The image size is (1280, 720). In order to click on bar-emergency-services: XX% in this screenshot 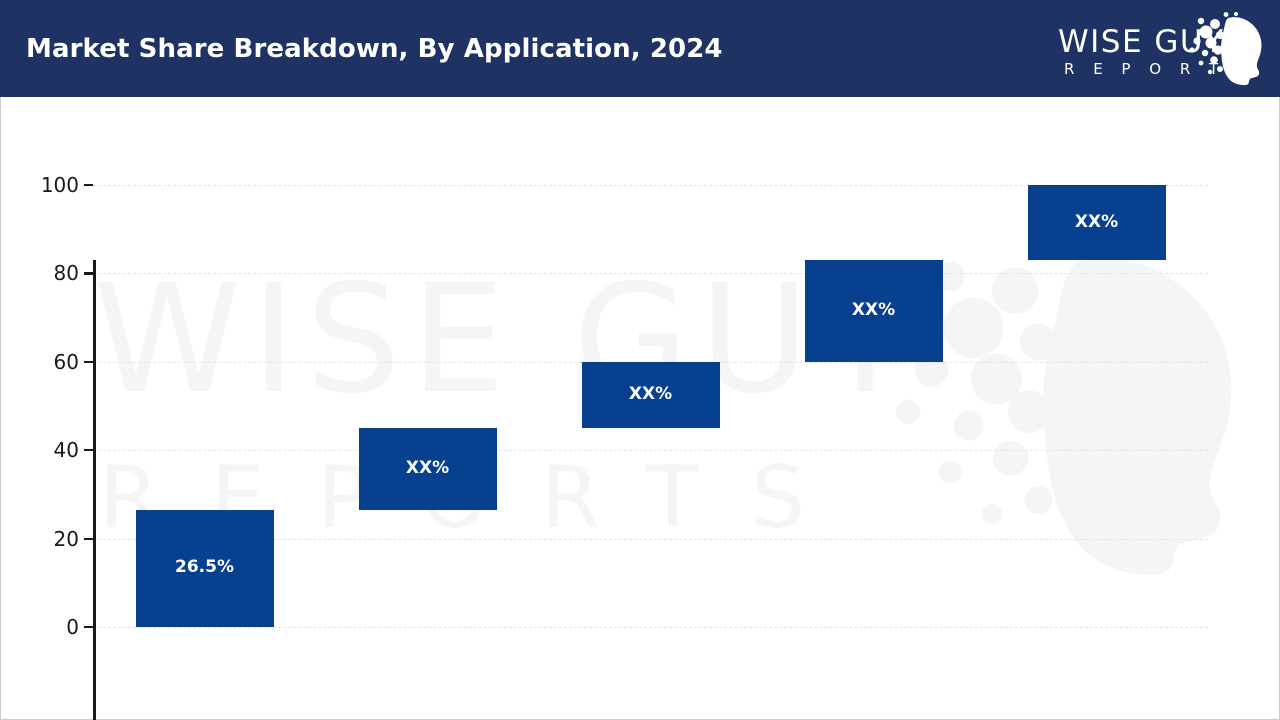, I will do `click(650, 395)`.